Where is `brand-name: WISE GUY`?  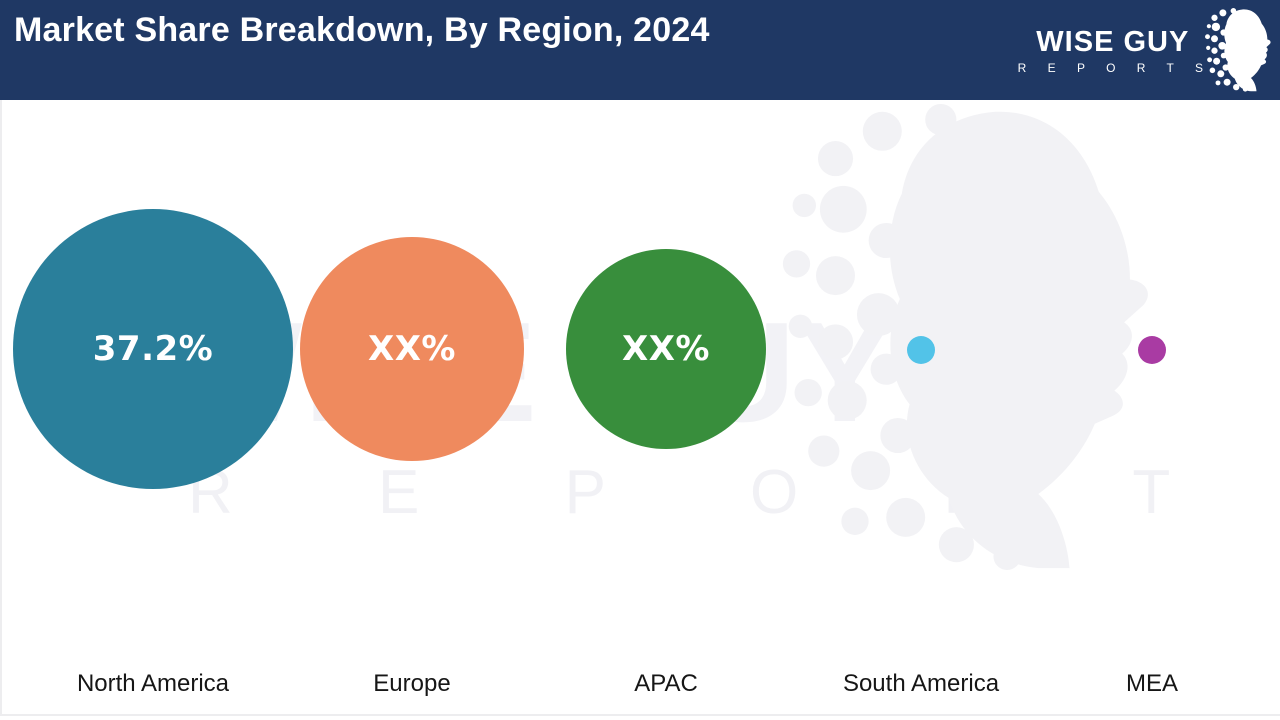 brand-name: WISE GUY is located at coordinates (1113, 42).